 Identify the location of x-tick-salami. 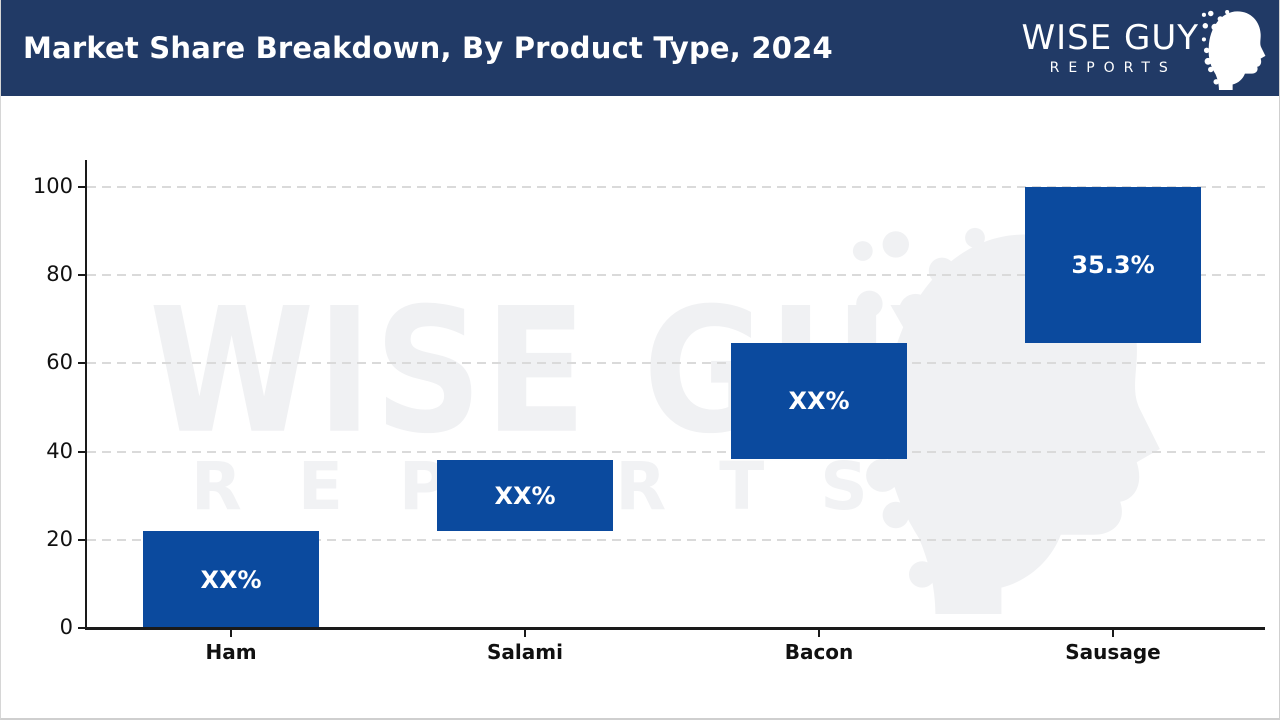
(525, 633).